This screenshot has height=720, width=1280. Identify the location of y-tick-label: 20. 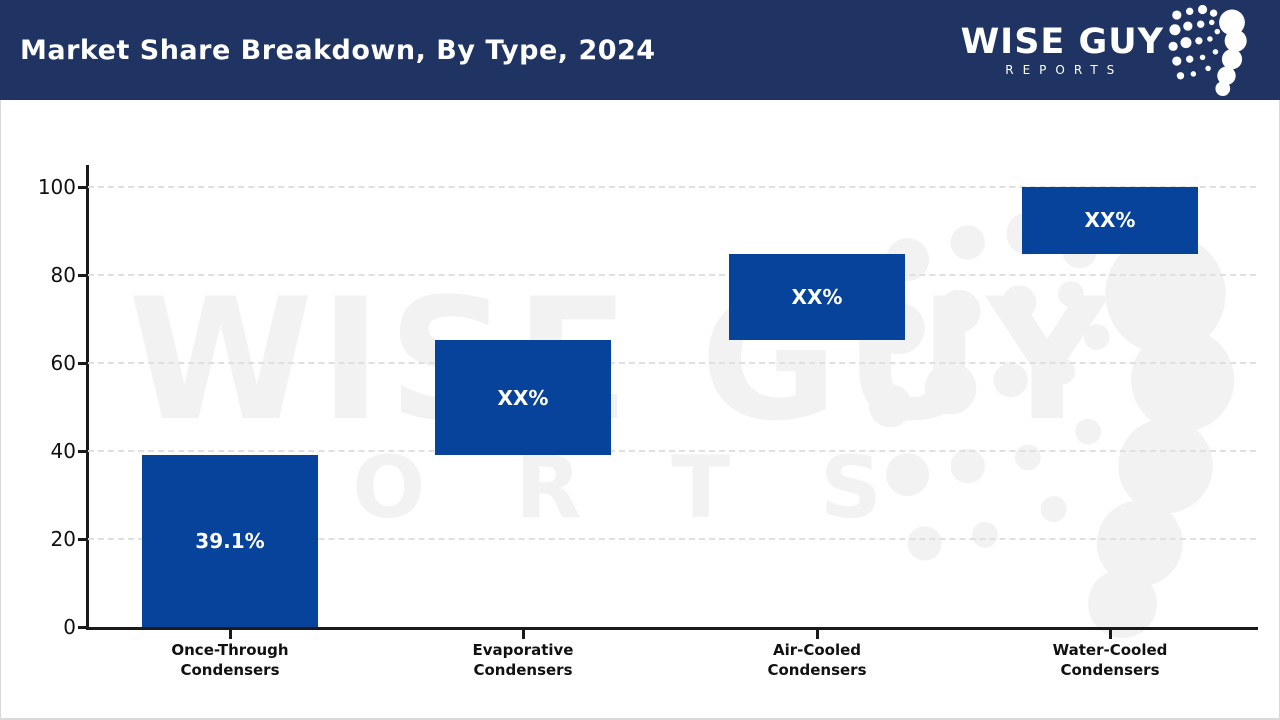
(63, 539).